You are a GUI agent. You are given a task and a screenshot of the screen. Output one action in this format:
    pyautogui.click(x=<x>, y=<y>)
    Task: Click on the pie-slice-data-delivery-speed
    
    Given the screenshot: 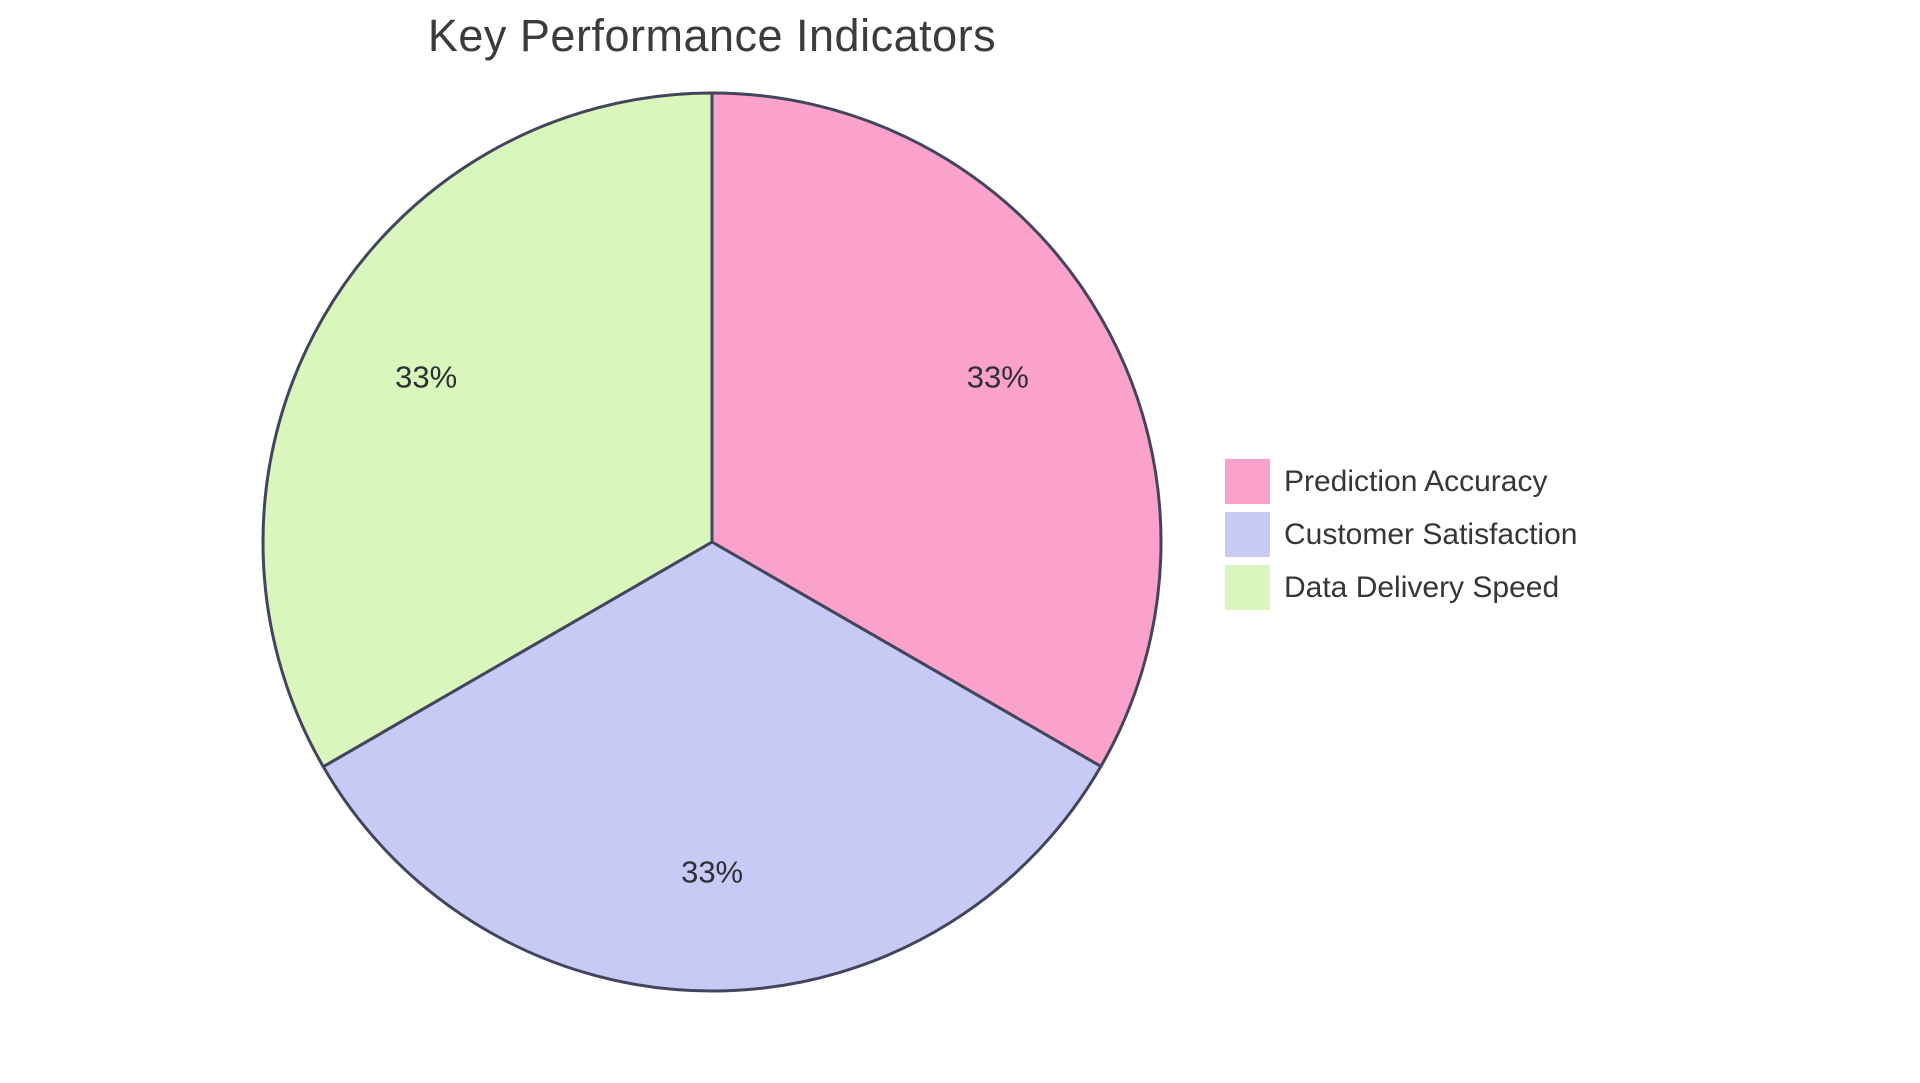 What is the action you would take?
    pyautogui.click(x=487, y=430)
    